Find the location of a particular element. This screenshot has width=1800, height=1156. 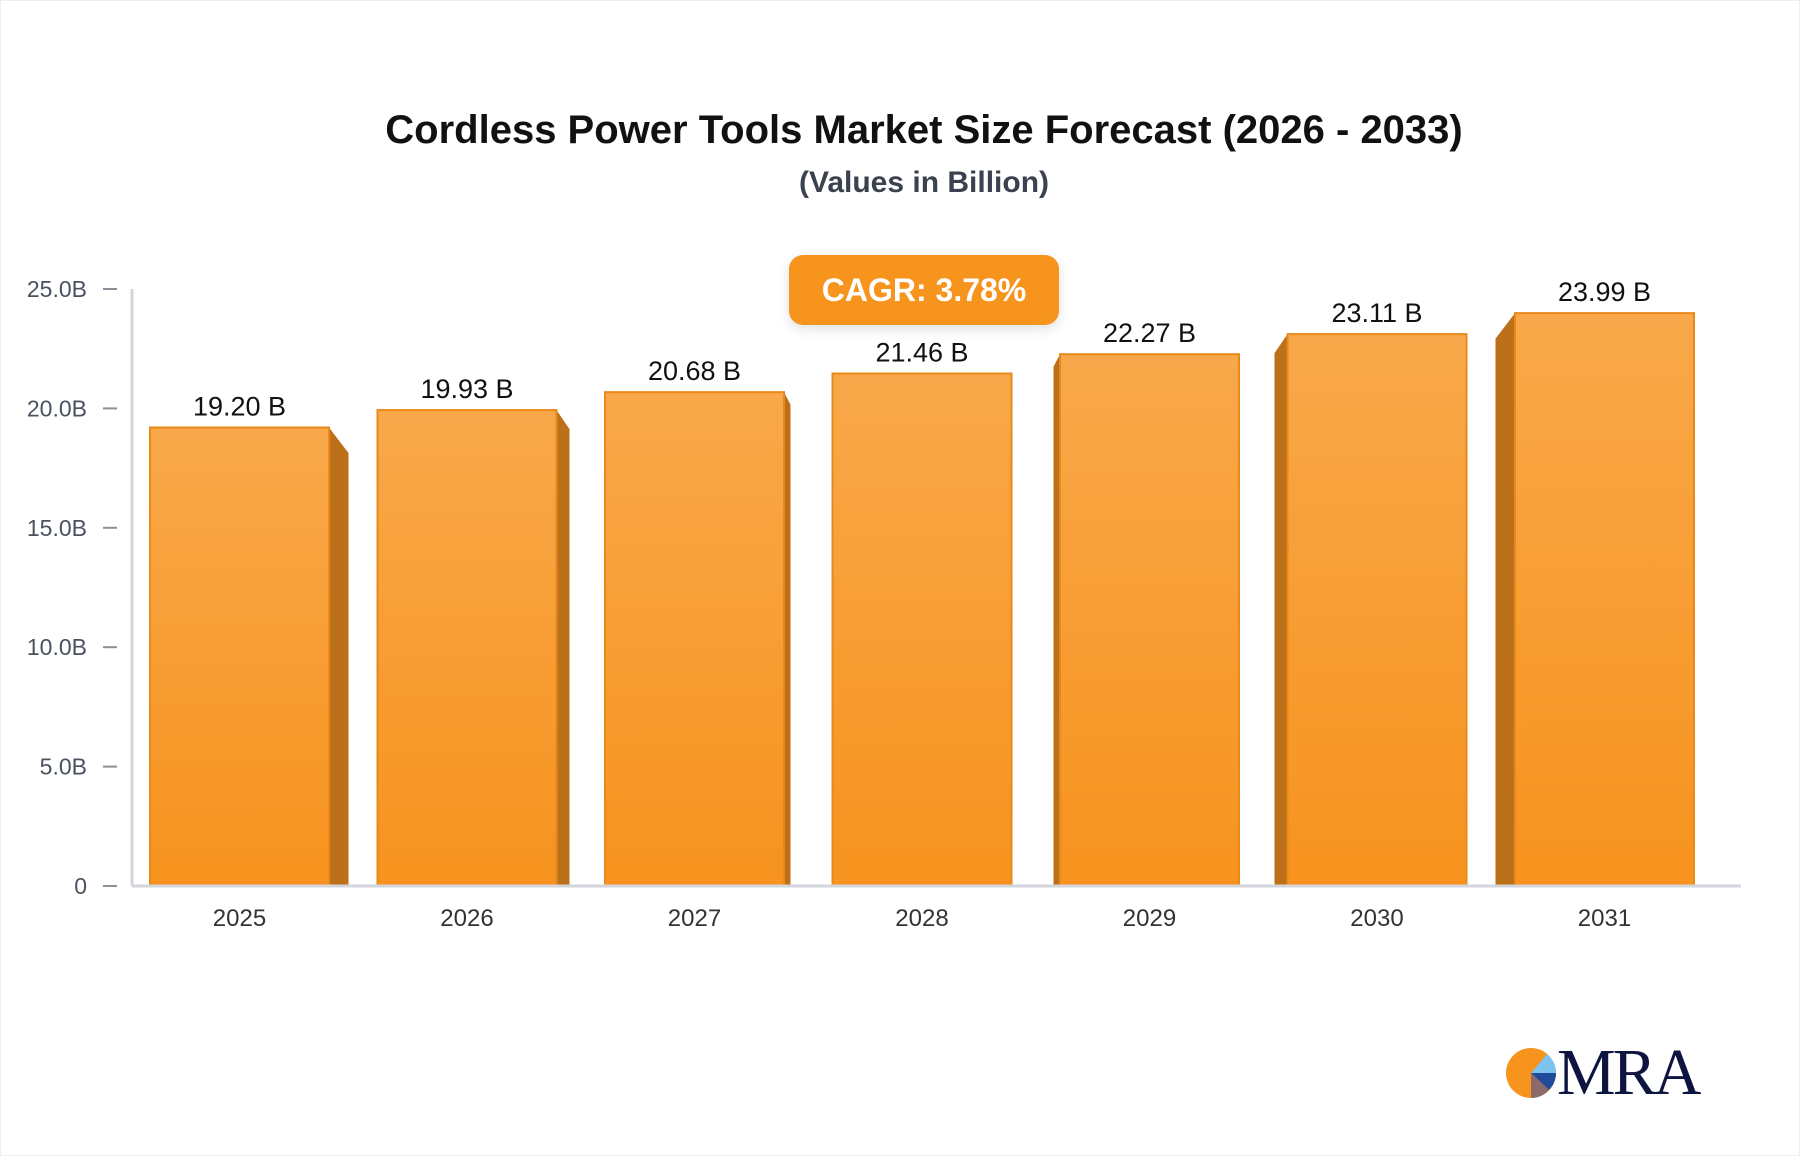

x-tick-label: 2027 is located at coordinates (694, 918).